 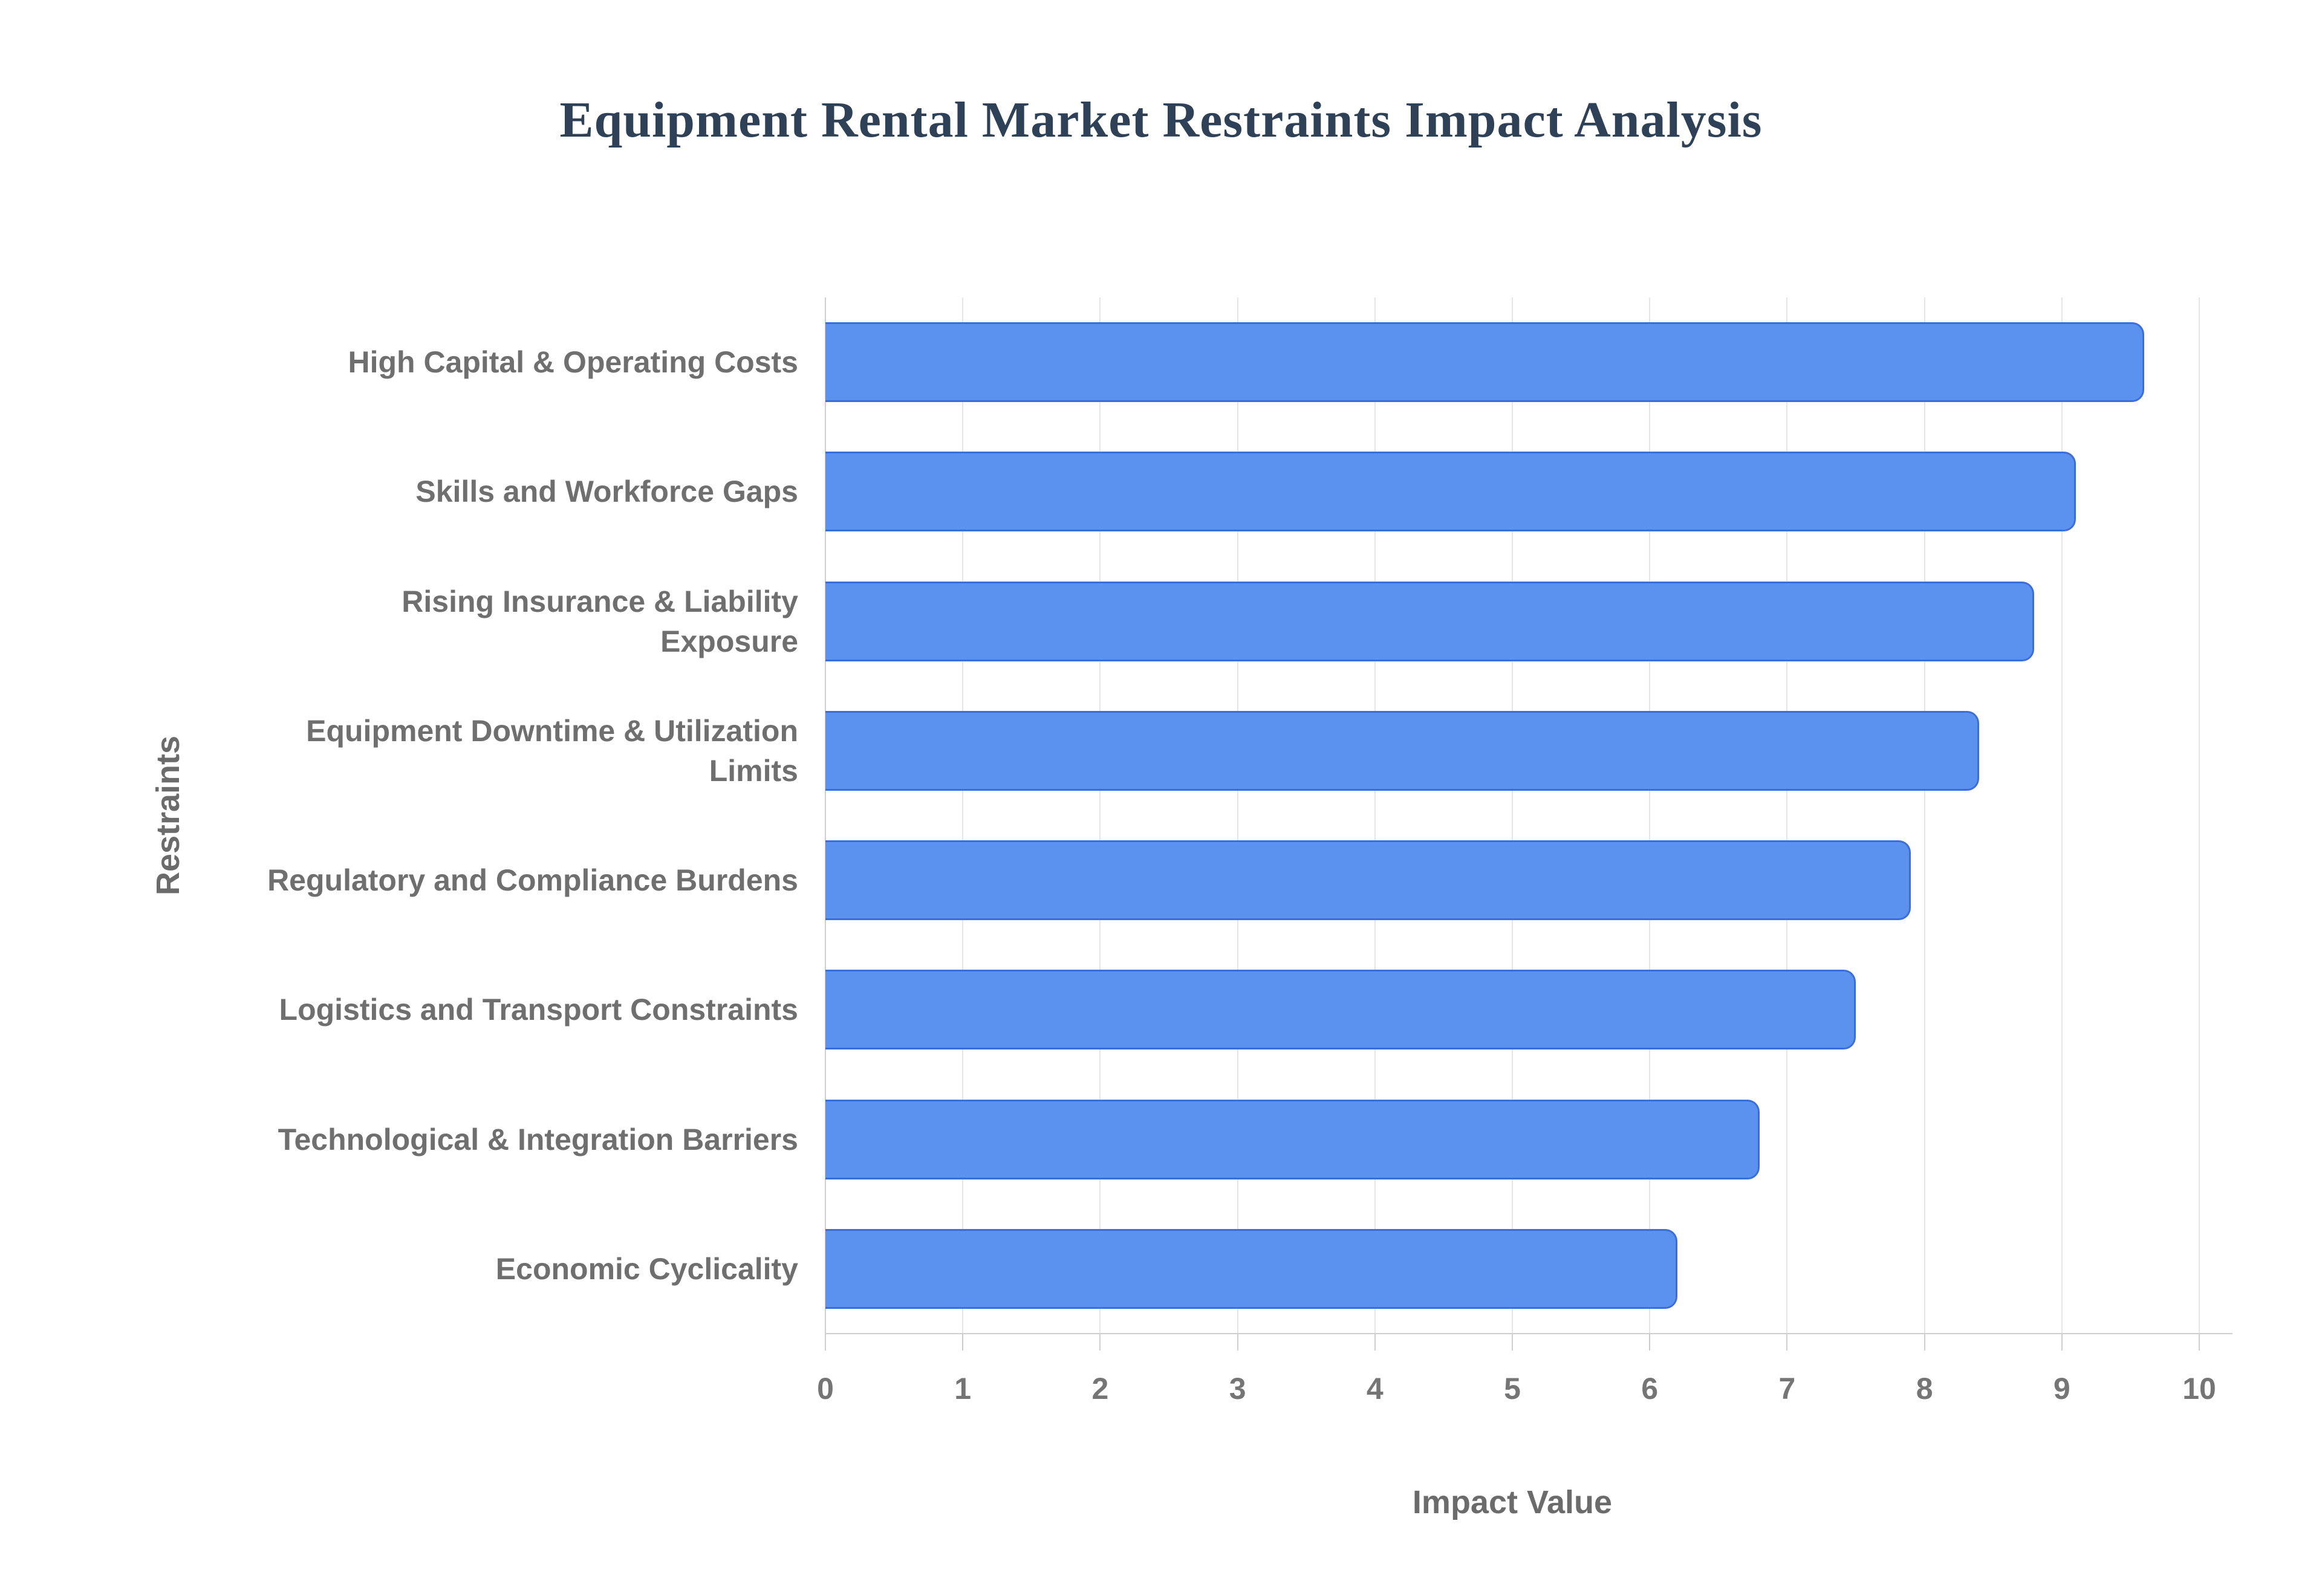 I want to click on y-tick-label: High Capital & Operating Costs, so click(x=573, y=362).